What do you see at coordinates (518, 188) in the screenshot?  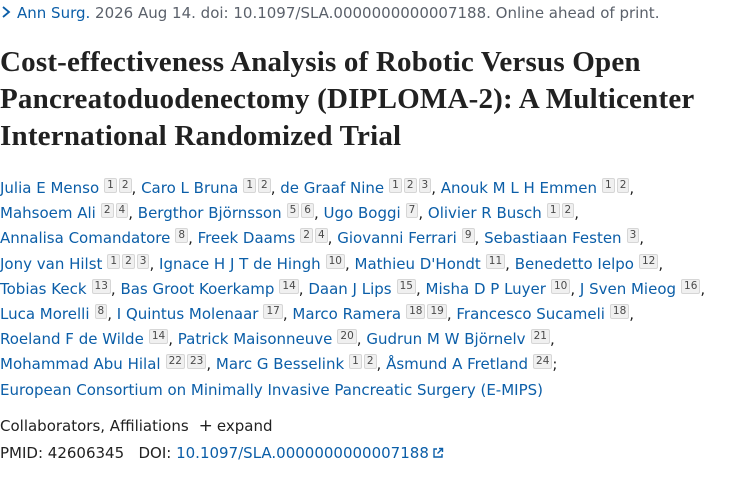 I see `author-name: Anouk M L H Emmen` at bounding box center [518, 188].